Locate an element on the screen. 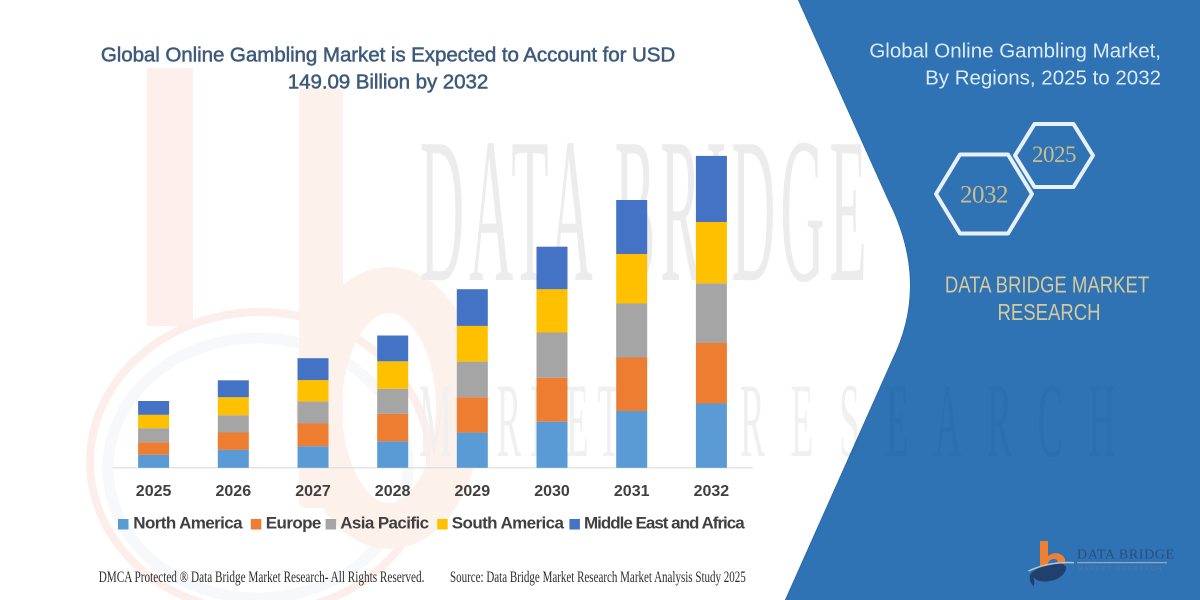 Image resolution: width=1200 pixels, height=600 pixels. svg-text: MARKET RESEARCH is located at coordinates (1120, 569).